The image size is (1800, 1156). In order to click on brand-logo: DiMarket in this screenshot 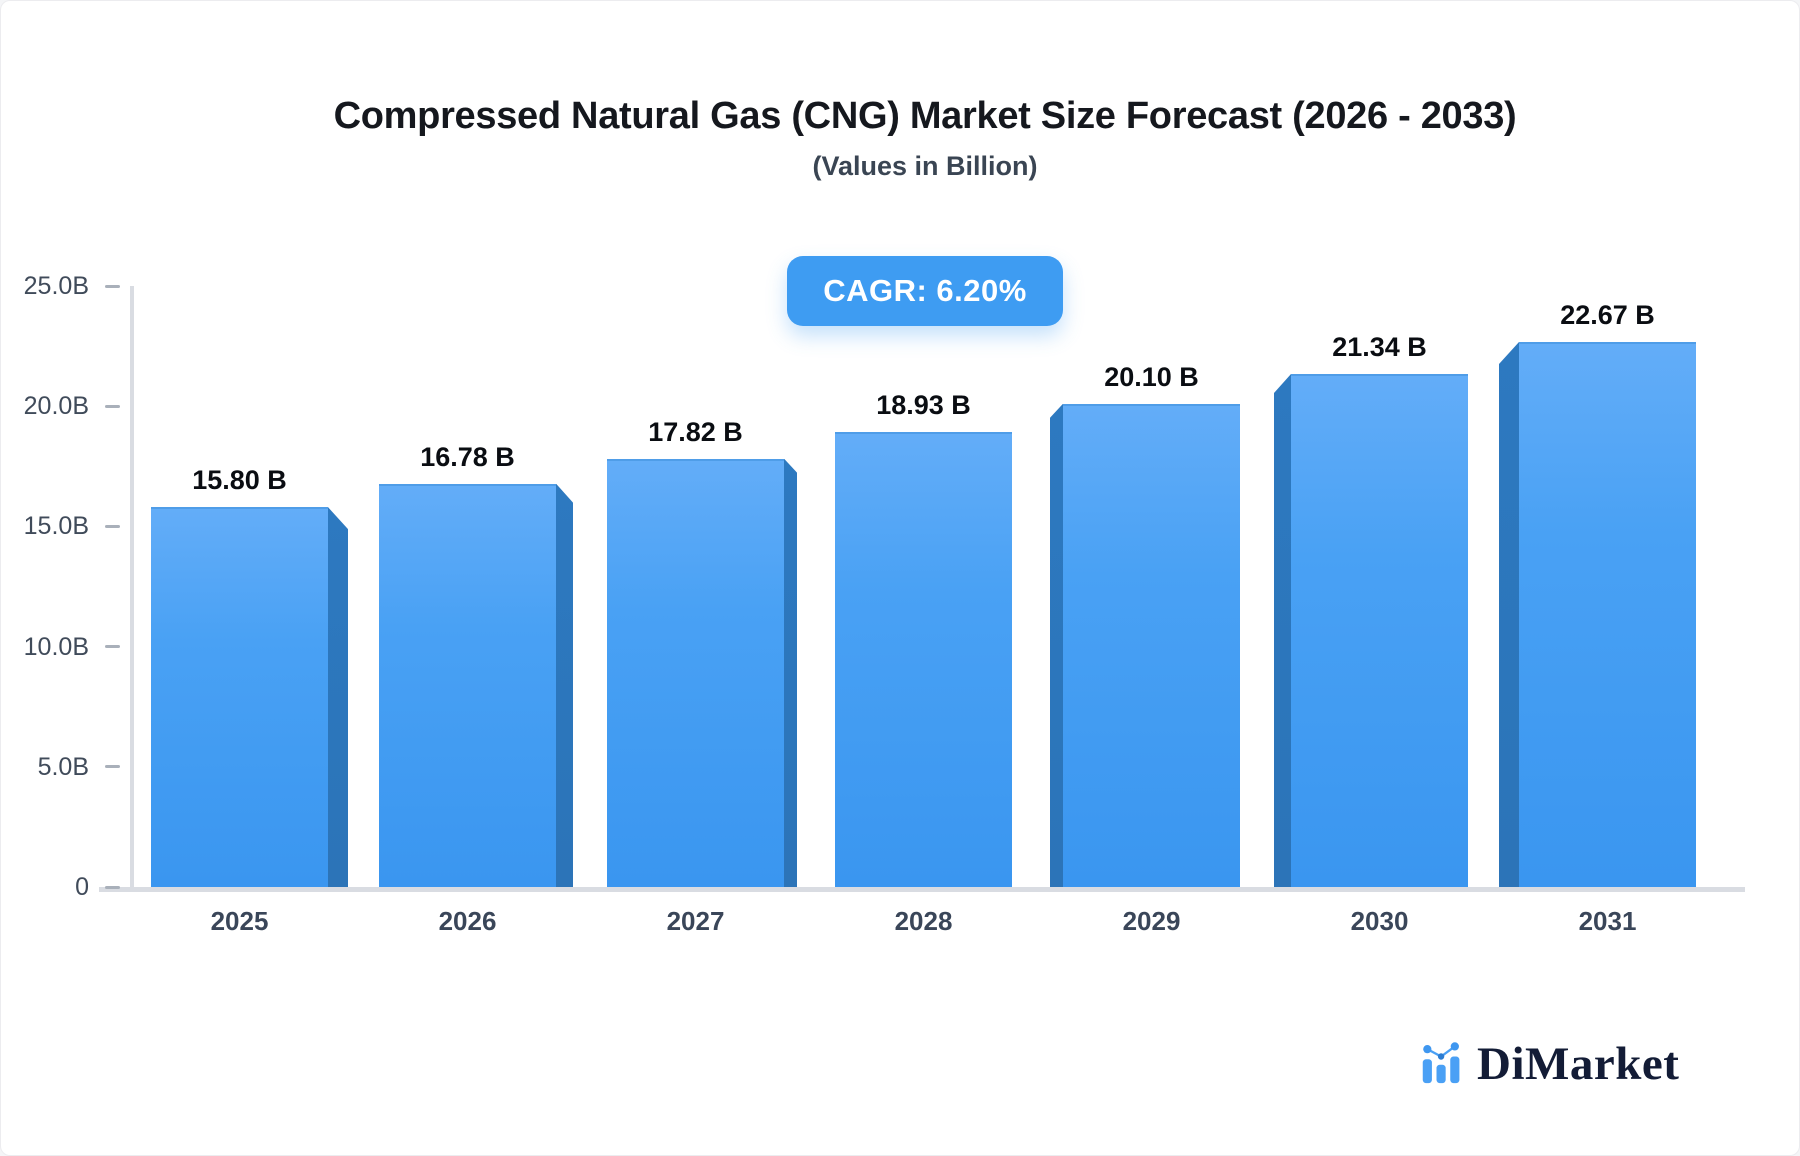, I will do `click(1549, 1063)`.